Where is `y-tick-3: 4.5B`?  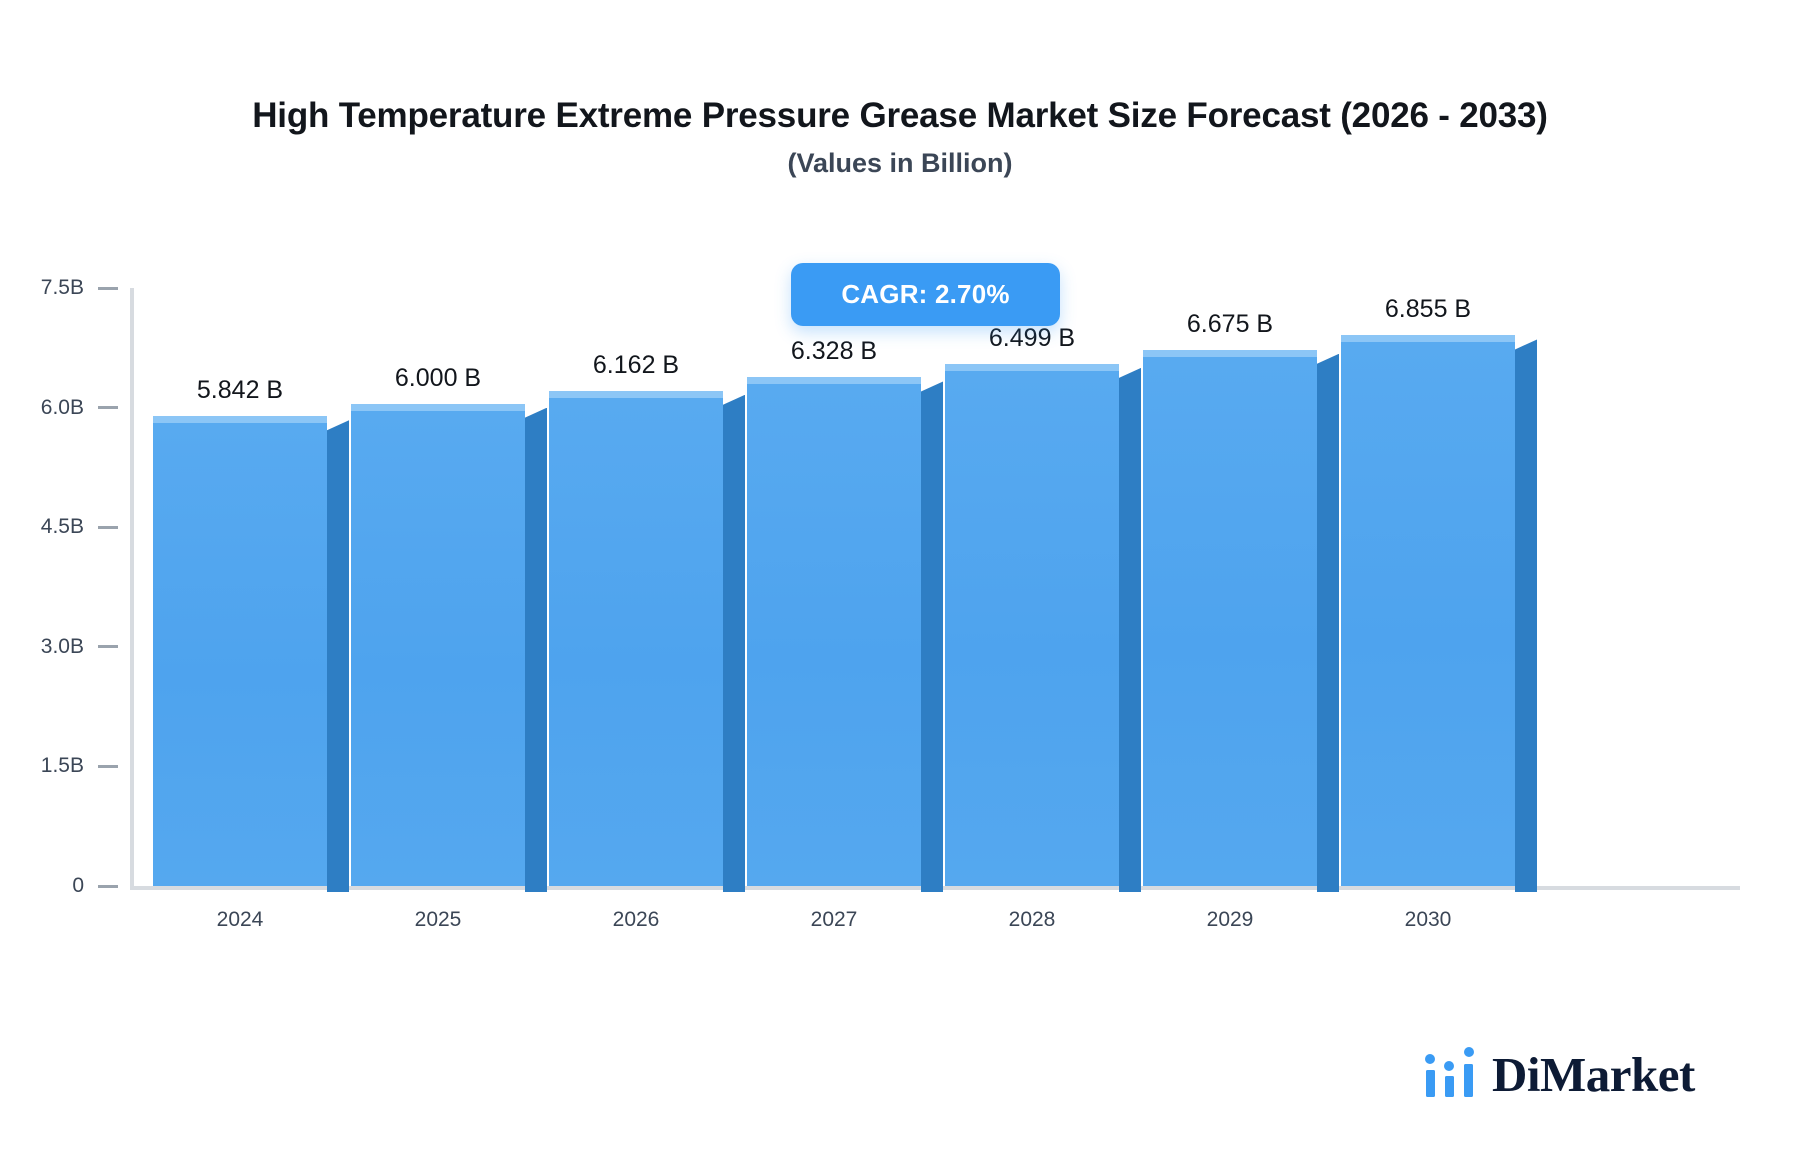 y-tick-3: 4.5B is located at coordinates (72, 527).